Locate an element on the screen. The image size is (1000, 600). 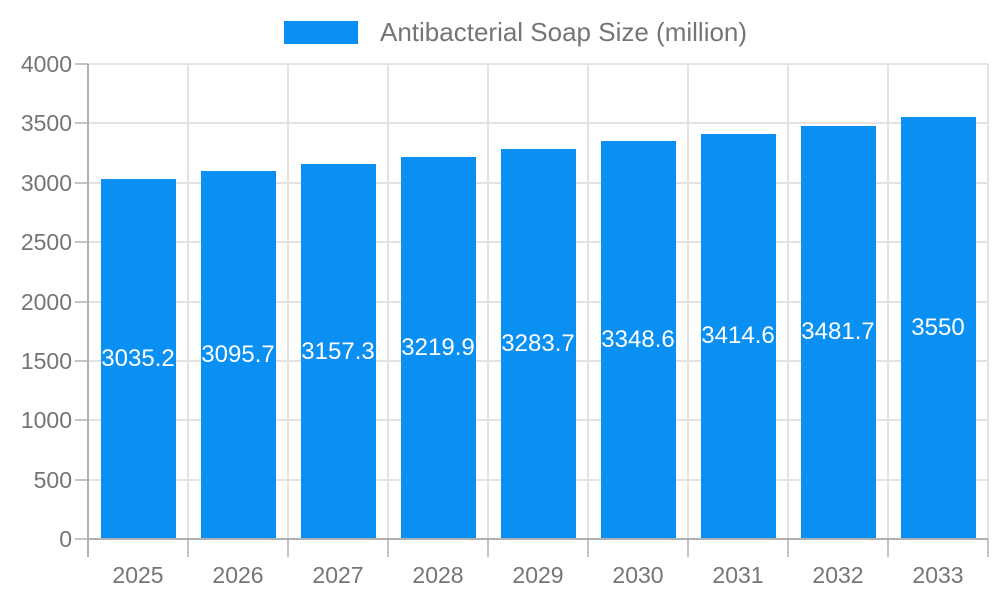
x-axis-tick-label: 2031 is located at coordinates (738, 575).